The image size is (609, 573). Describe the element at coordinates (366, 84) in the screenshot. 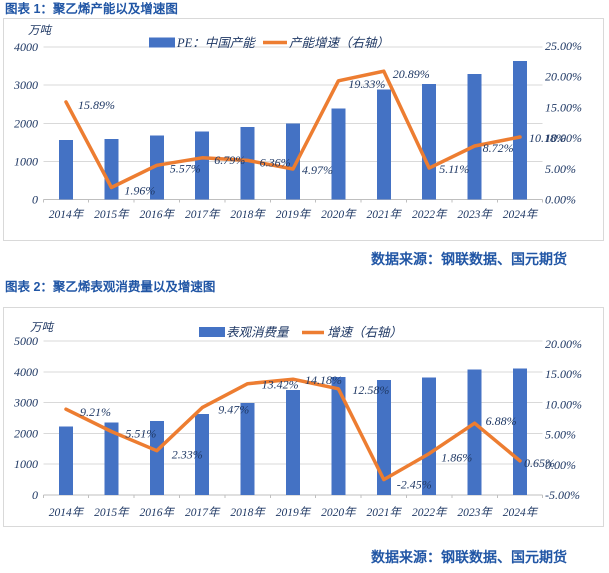

I see `data-label: 19.33%` at that location.